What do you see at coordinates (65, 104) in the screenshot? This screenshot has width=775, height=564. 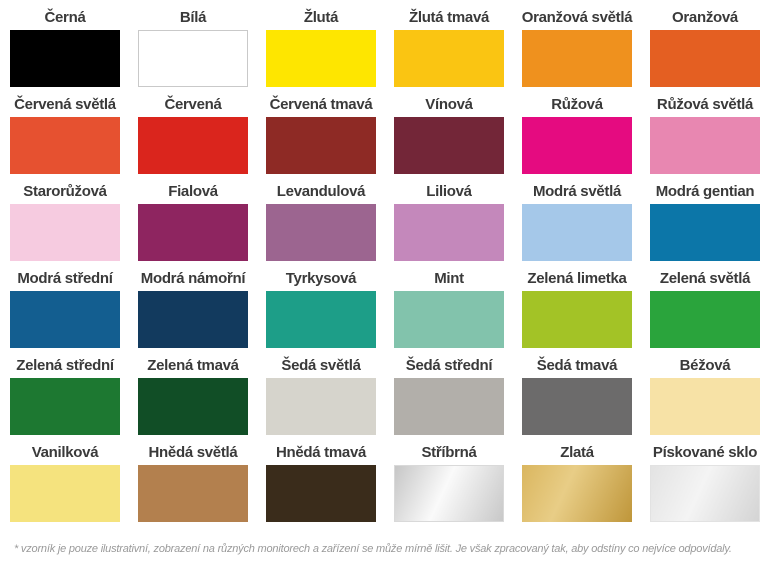 I see `swatch-label-cervena-svetla: Červená světlá` at bounding box center [65, 104].